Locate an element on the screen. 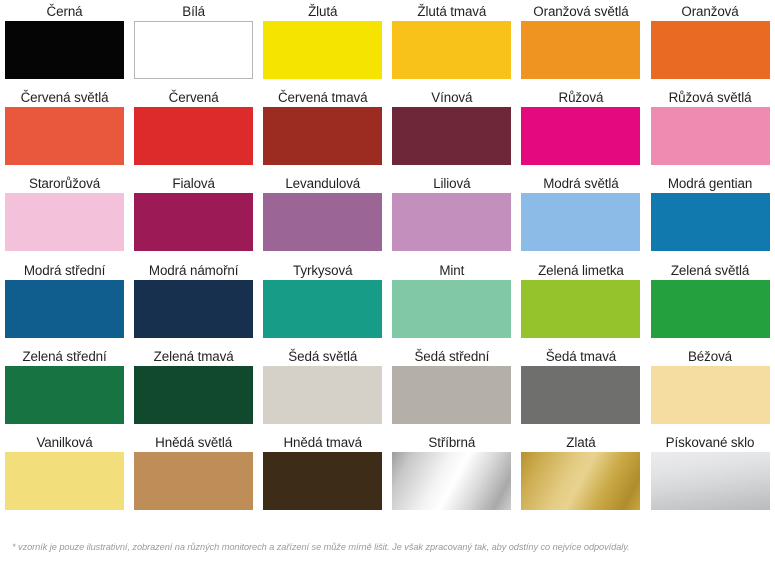 The image size is (775, 564). swatch-label: Stříbrná is located at coordinates (452, 442).